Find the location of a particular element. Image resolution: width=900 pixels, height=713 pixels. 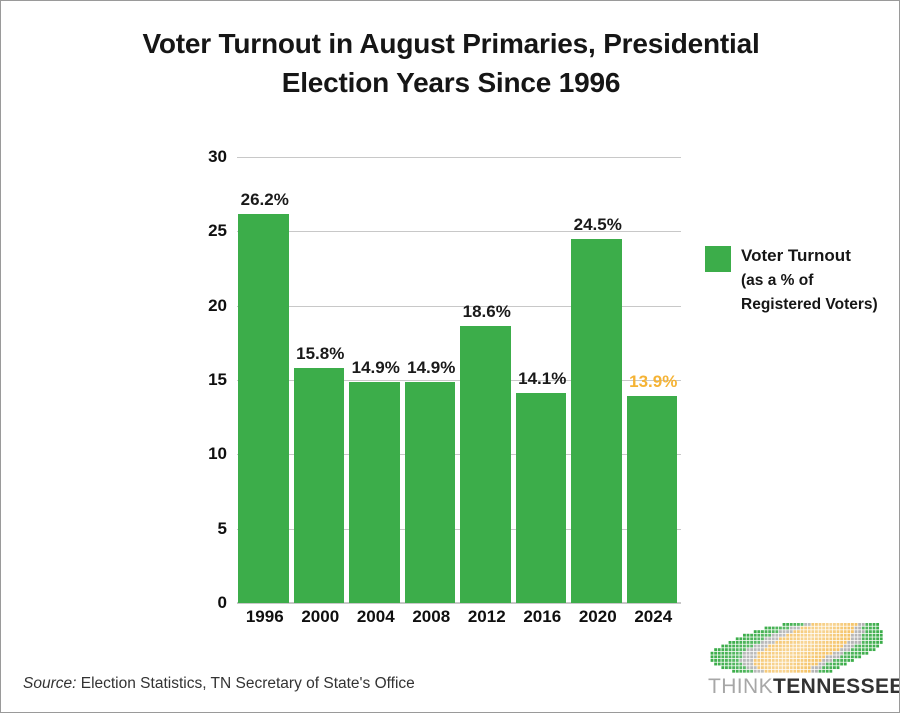

legend-series-name: Voter Turnout is located at coordinates (796, 255).